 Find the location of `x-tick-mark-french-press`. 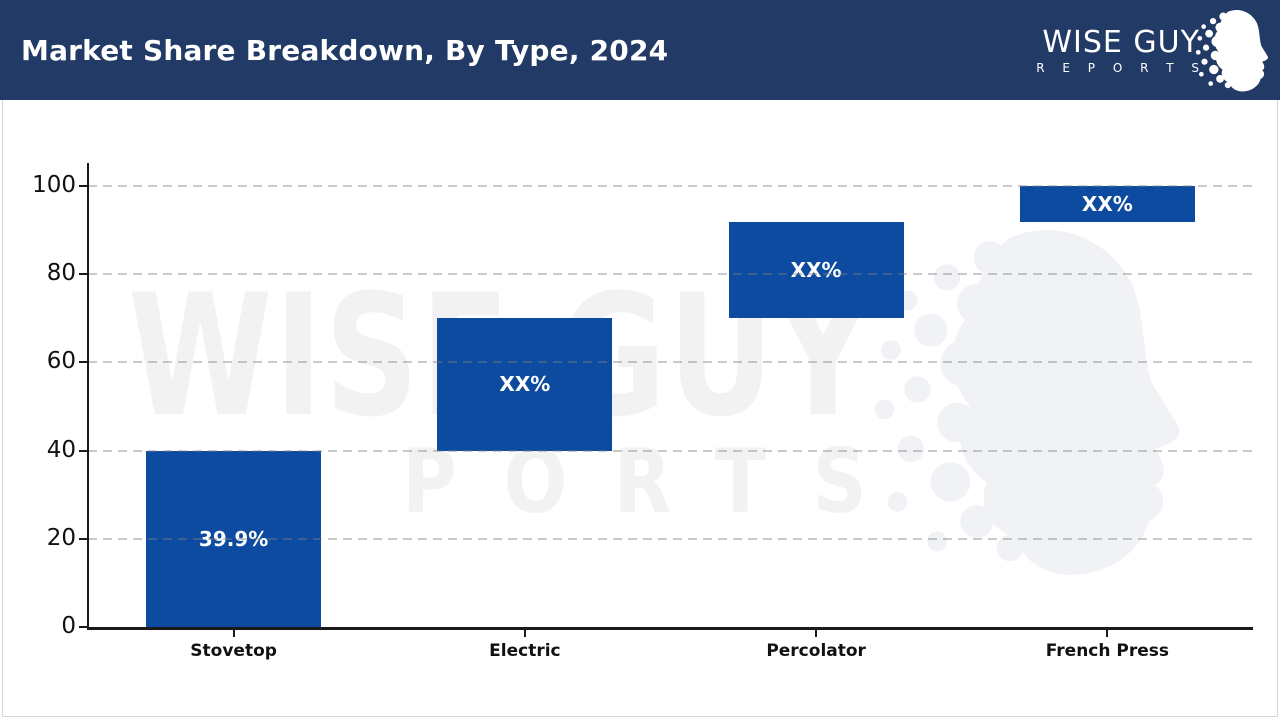

x-tick-mark-french-press is located at coordinates (1107, 633).